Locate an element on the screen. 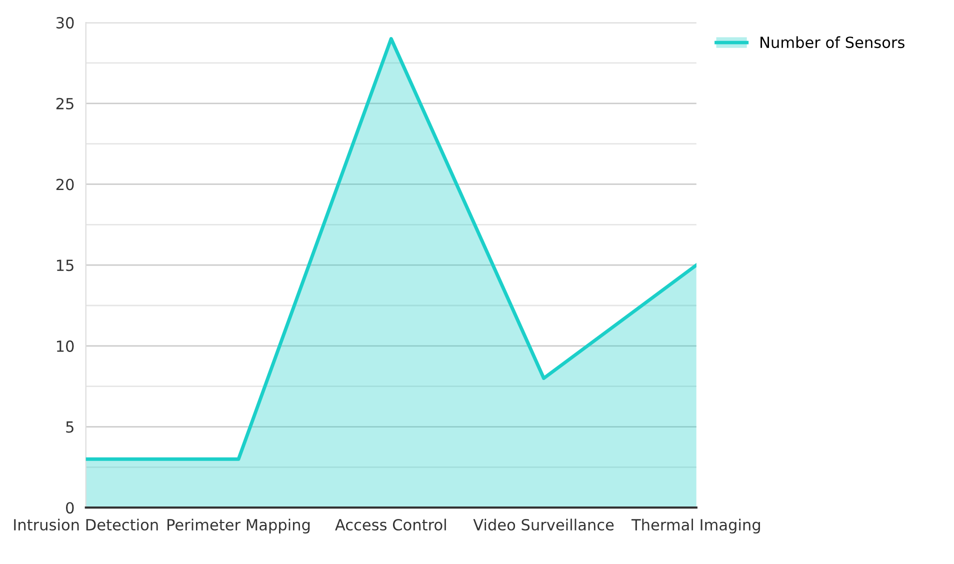  x-tick-label: Access Control is located at coordinates (390, 524).